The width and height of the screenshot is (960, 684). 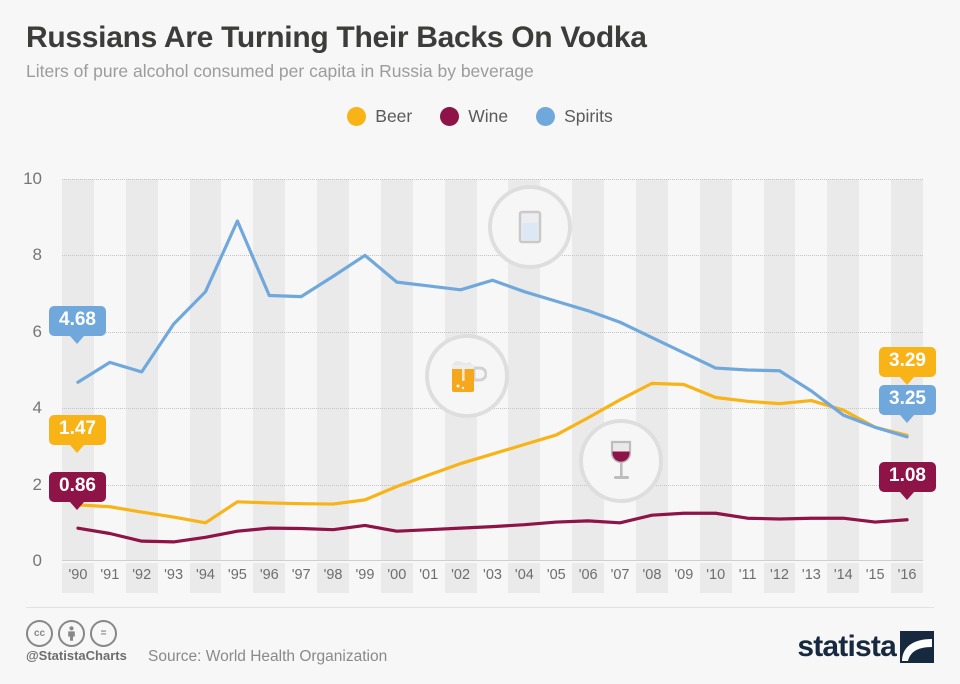 I want to click on callout-value: 3.29, so click(x=907, y=360).